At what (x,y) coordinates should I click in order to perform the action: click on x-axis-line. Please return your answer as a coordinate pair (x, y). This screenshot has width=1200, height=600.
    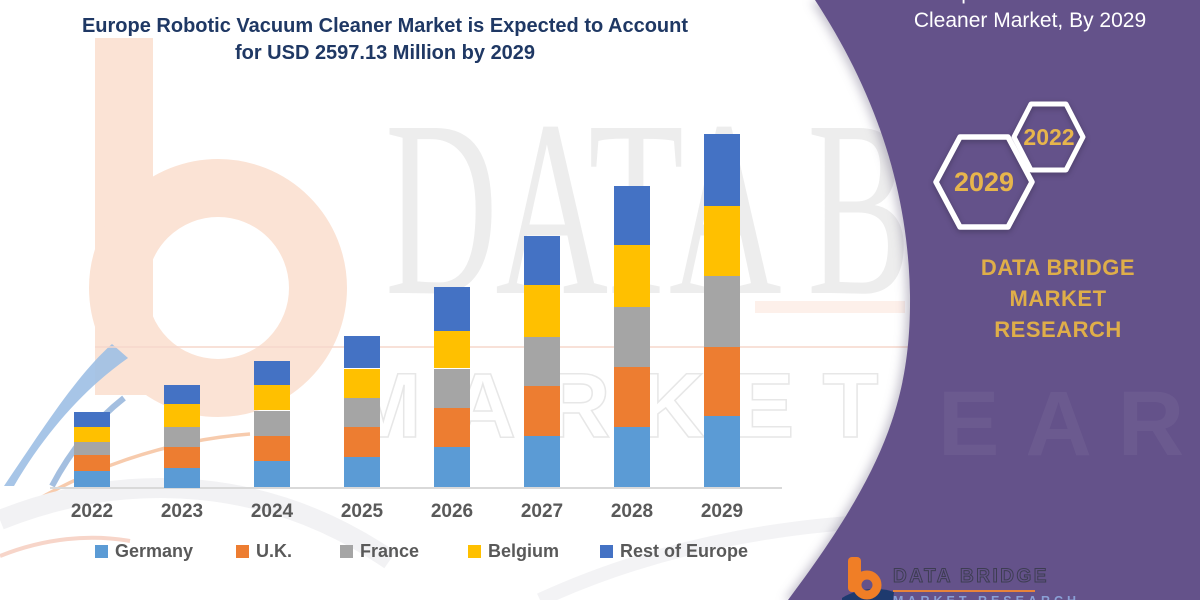
    Looking at the image, I should click on (416, 488).